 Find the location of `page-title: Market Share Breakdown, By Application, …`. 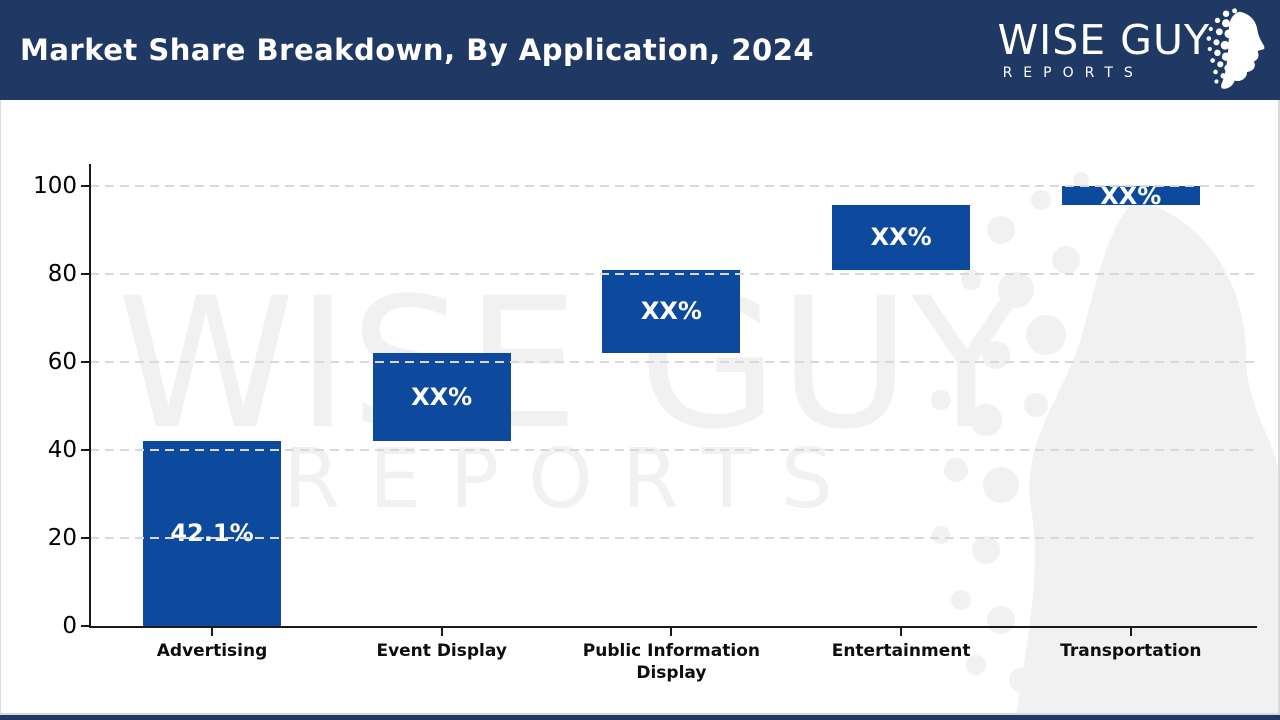

page-title: Market Share Breakdown, By Application, … is located at coordinates (417, 50).